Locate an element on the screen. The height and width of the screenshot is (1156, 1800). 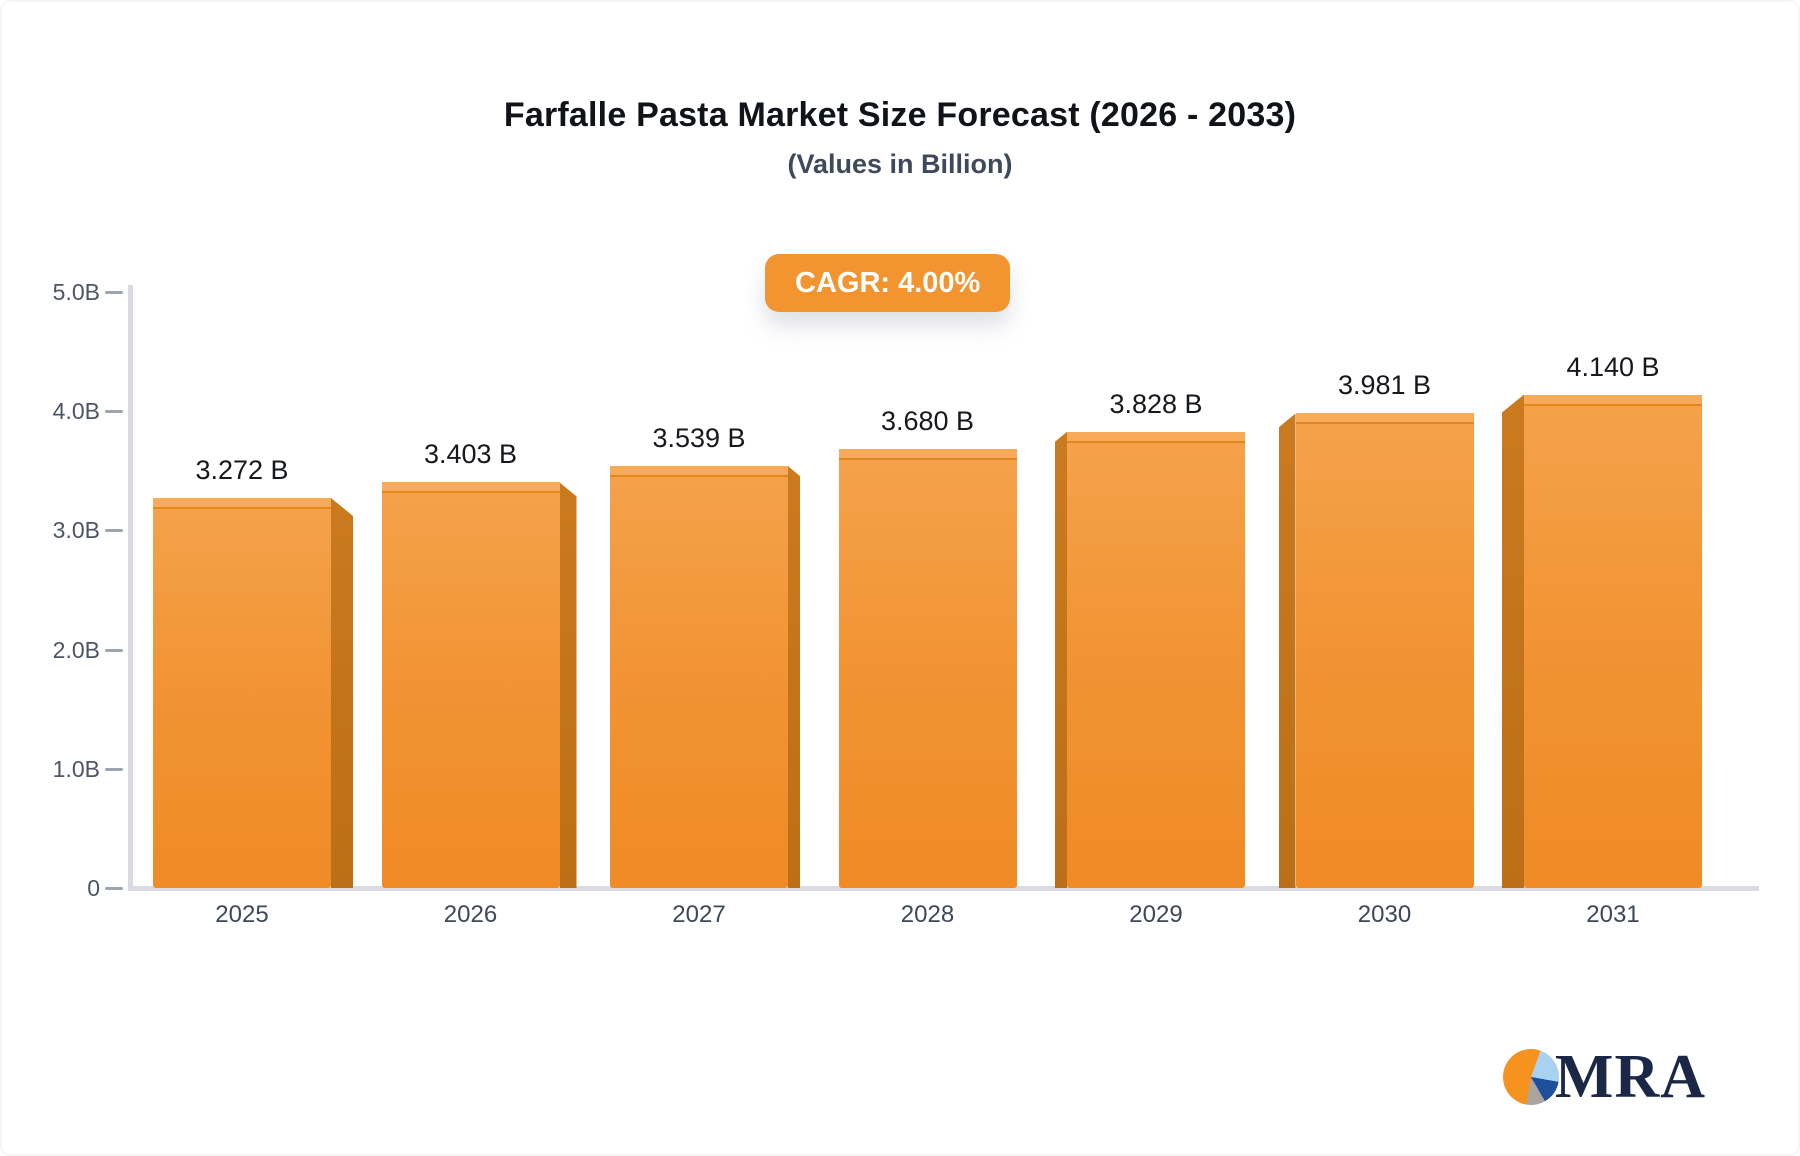
x-axis-line is located at coordinates (943, 888).